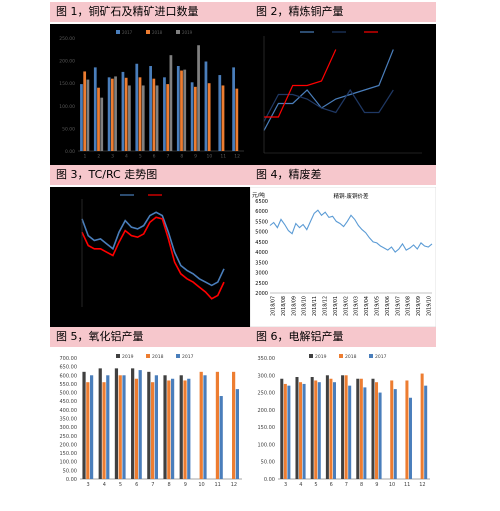  I want to click on panel-4-title: 图 4，精废差, so click(343, 175).